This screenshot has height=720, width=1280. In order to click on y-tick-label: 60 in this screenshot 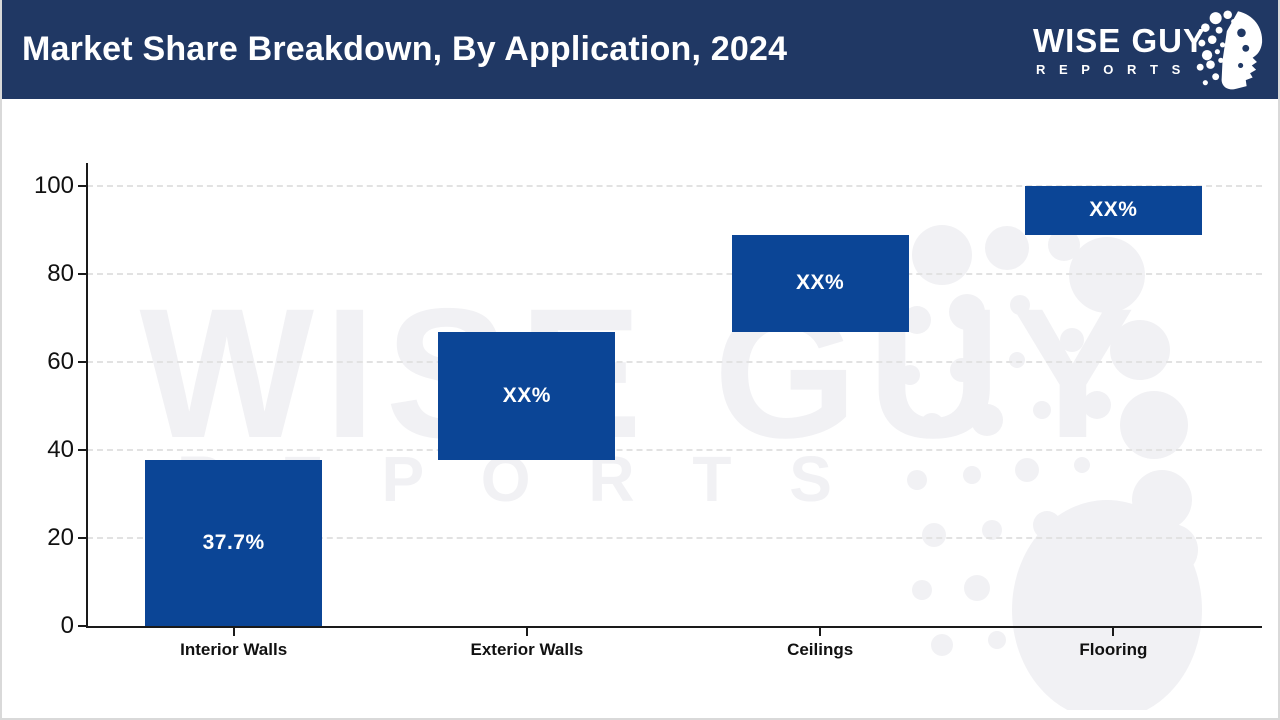, I will do `click(60, 361)`.